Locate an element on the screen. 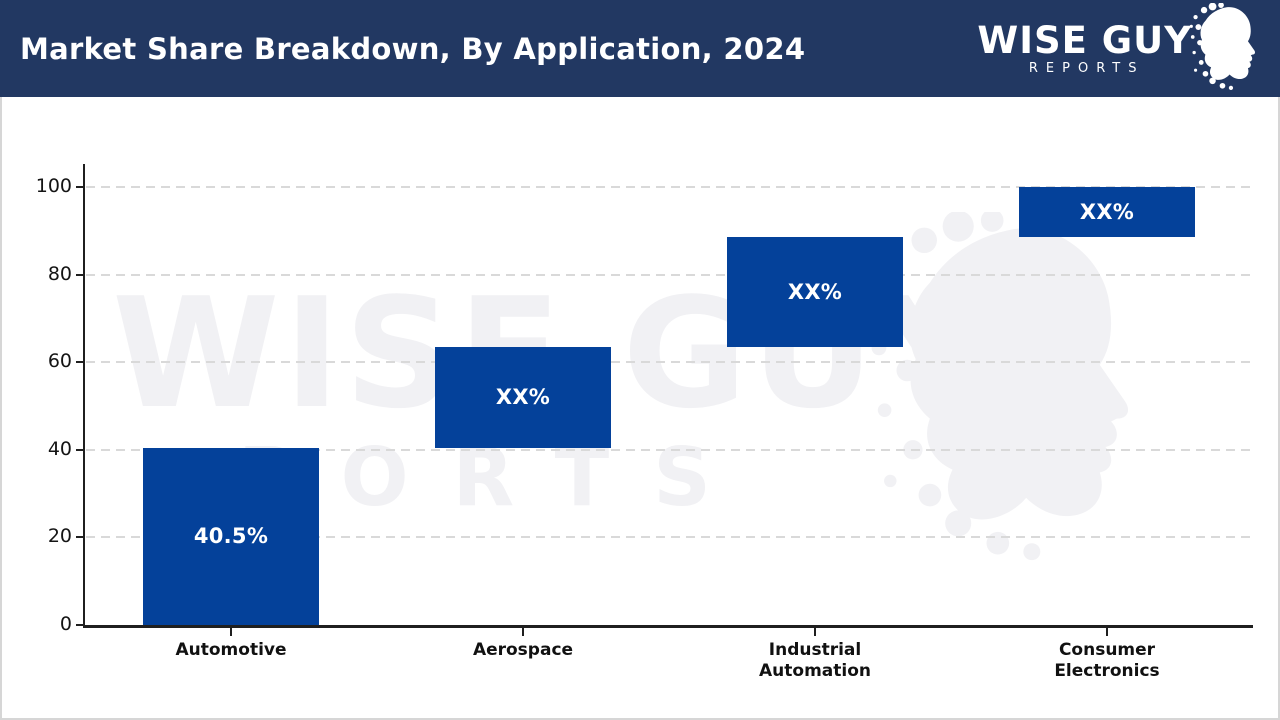 The width and height of the screenshot is (1280, 720). x-tick-label-aerospace: Aerospace is located at coordinates (523, 650).